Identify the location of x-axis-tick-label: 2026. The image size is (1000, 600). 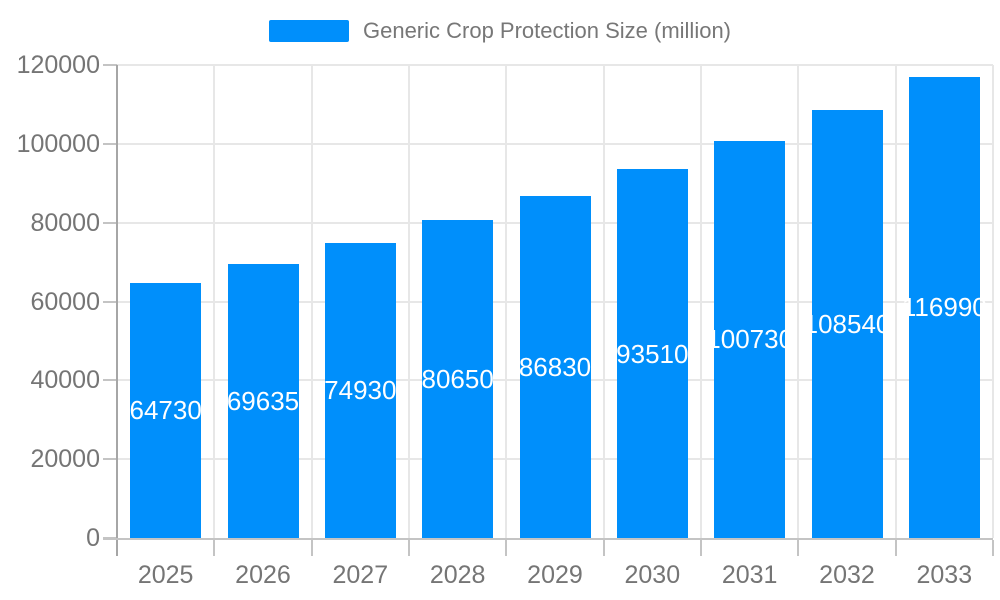
(263, 575).